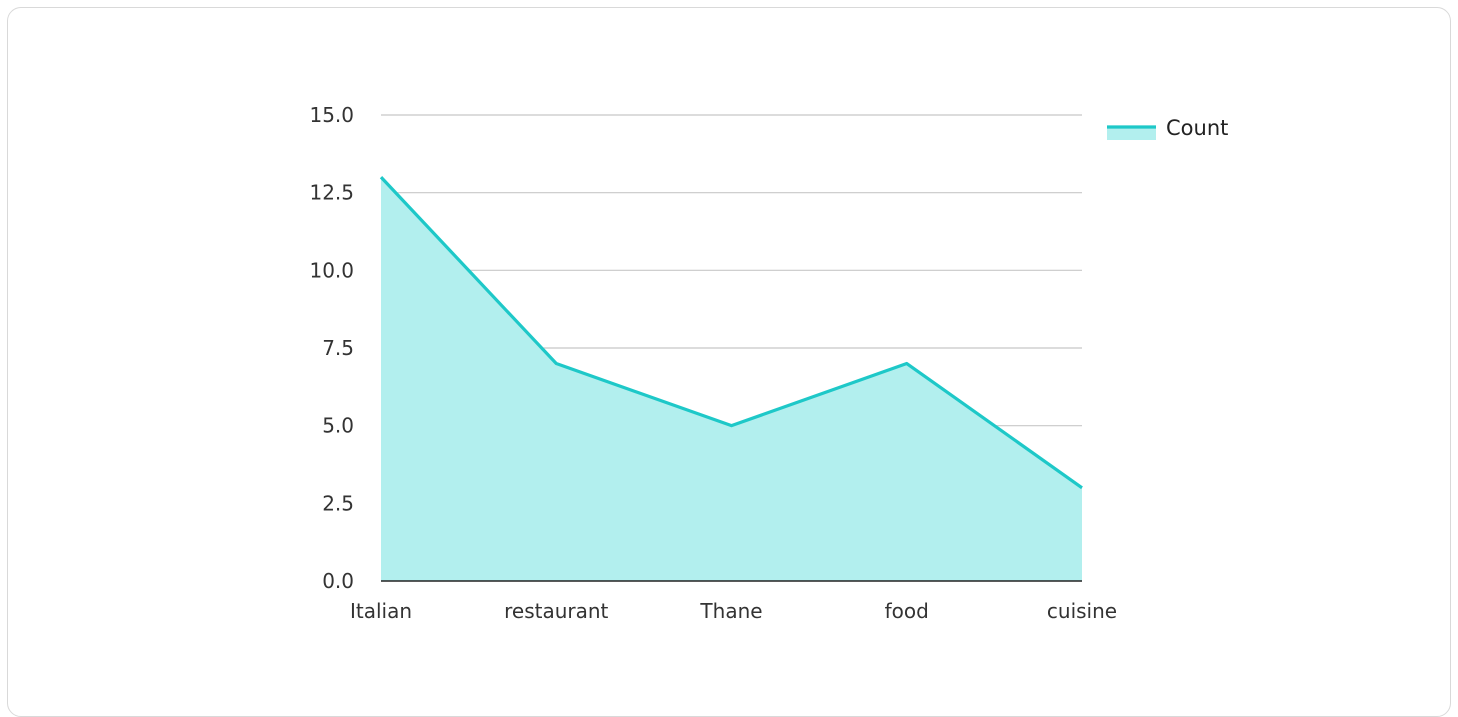  Describe the element at coordinates (331, 193) in the screenshot. I see `y-tick-label: 12.5` at that location.